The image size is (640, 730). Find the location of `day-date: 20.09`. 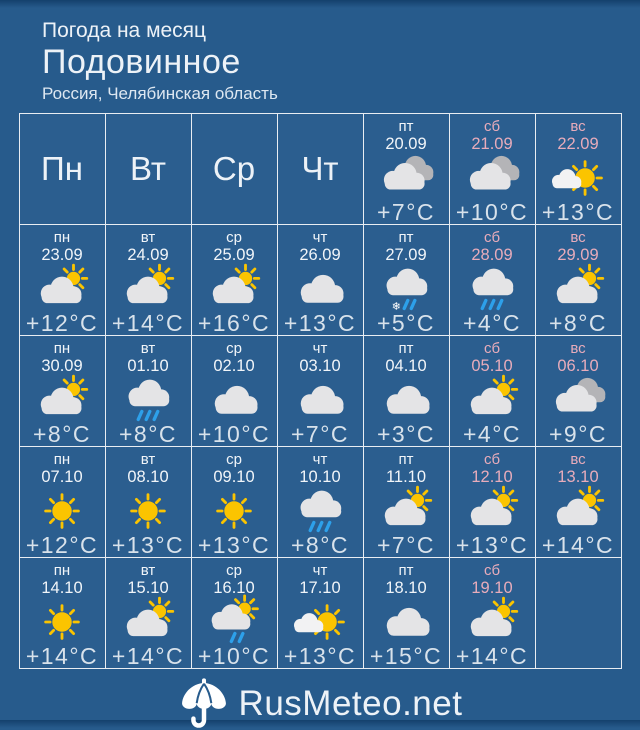

day-date: 20.09 is located at coordinates (406, 144).